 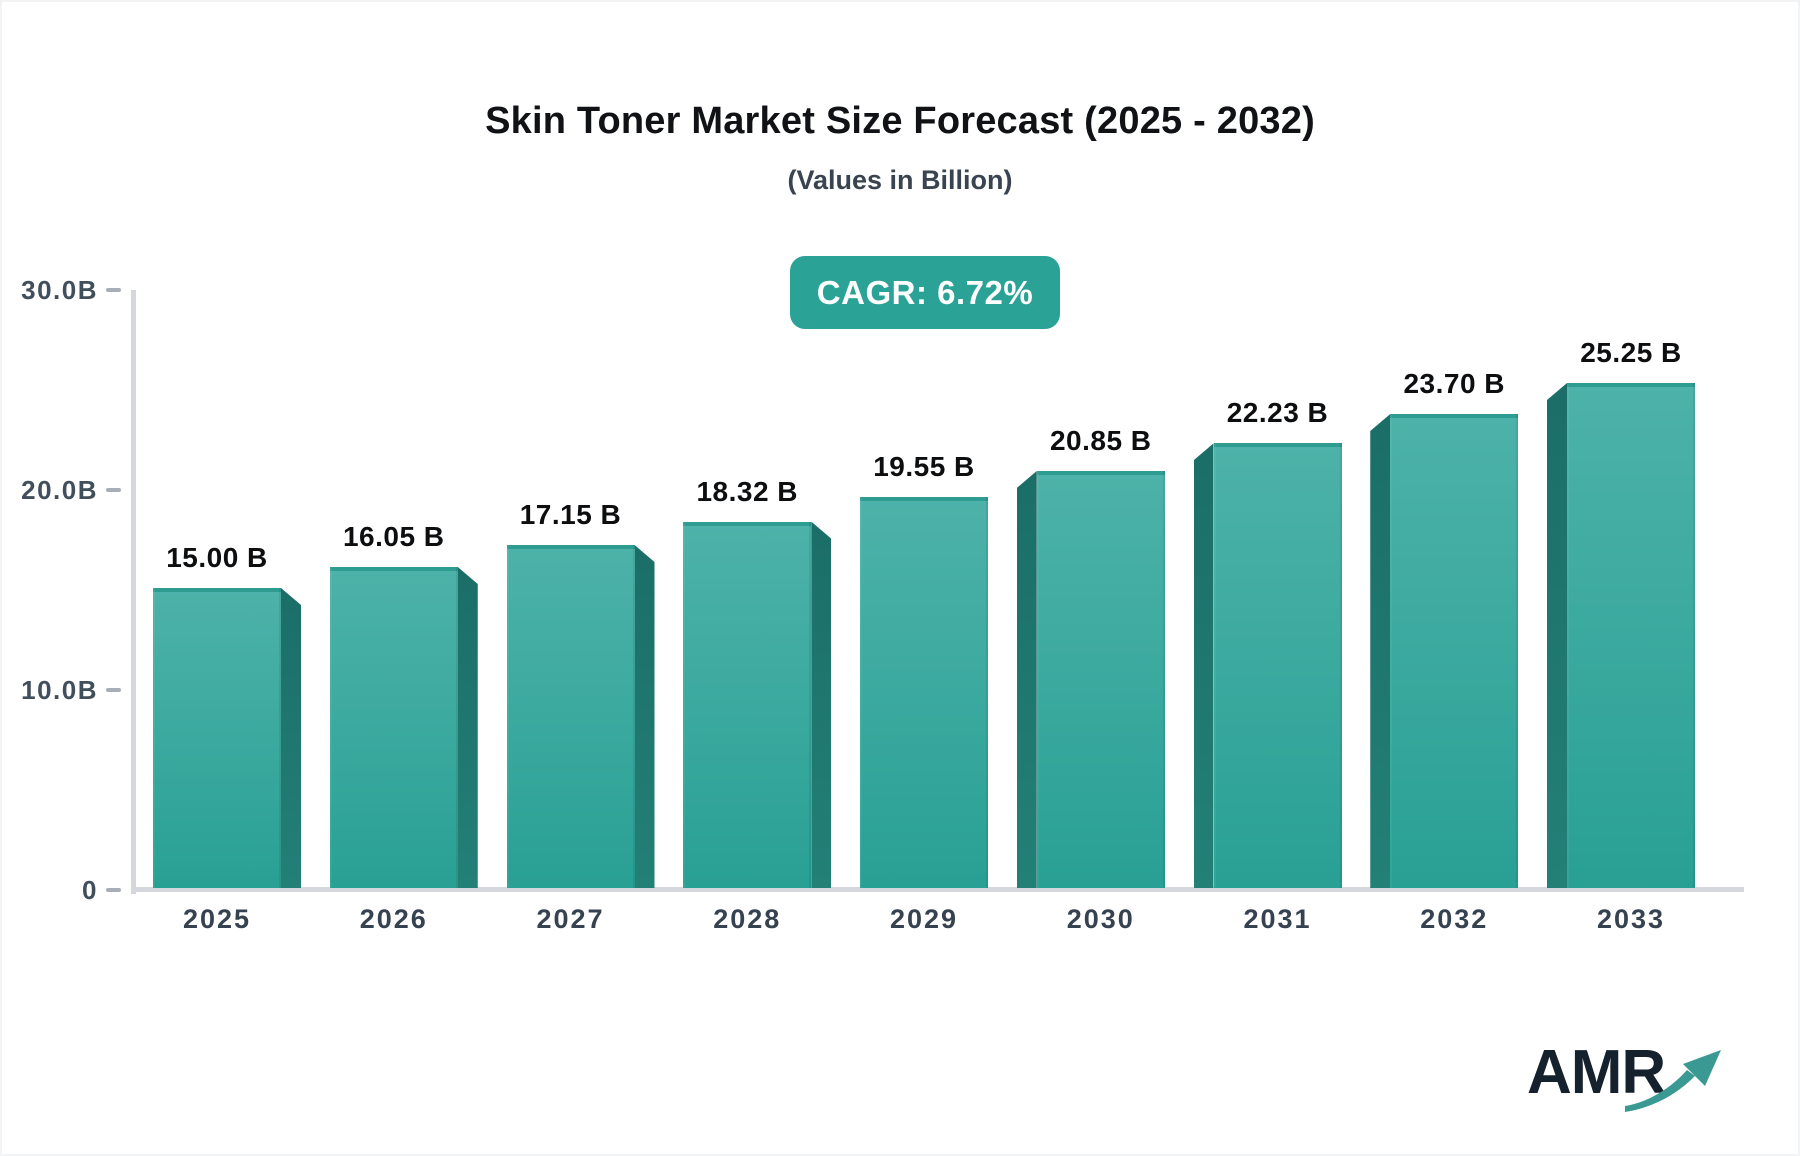 What do you see at coordinates (1026, 679) in the screenshot?
I see `bar-2030-side` at bounding box center [1026, 679].